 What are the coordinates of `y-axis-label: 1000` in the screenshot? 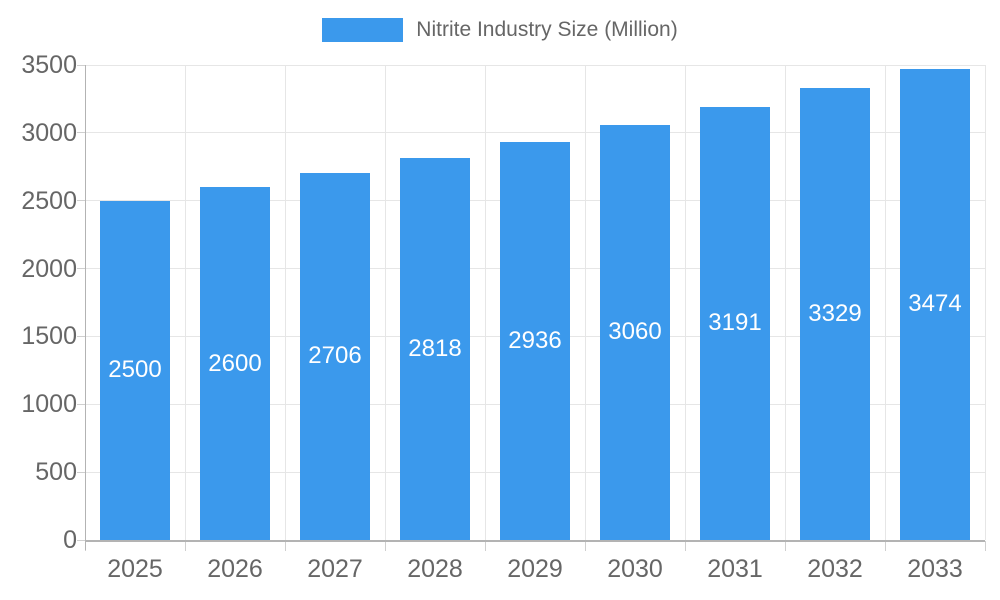 It's located at (49, 404).